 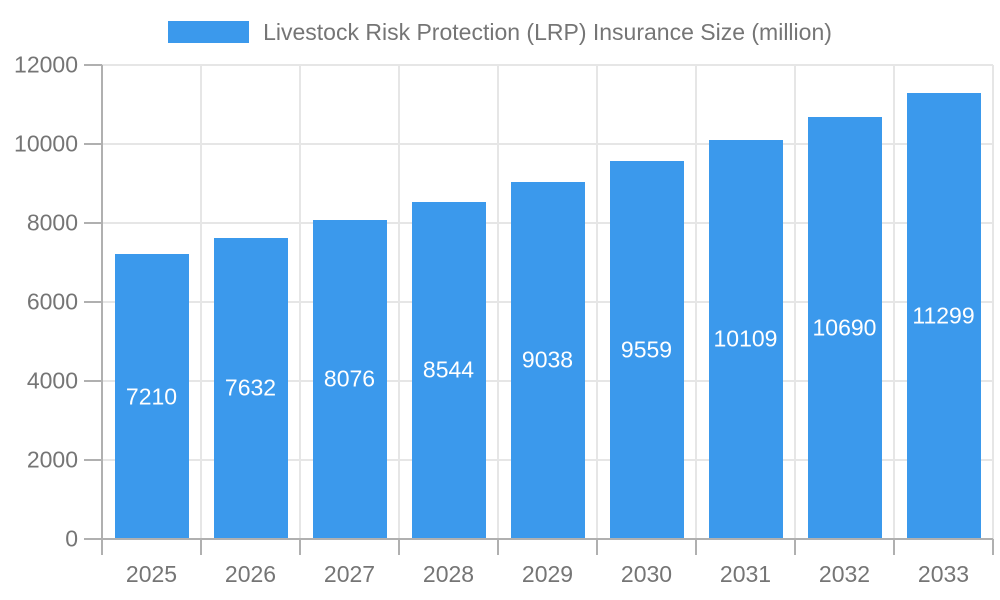 I want to click on y-axis-tick-label: 6000, so click(x=52, y=301).